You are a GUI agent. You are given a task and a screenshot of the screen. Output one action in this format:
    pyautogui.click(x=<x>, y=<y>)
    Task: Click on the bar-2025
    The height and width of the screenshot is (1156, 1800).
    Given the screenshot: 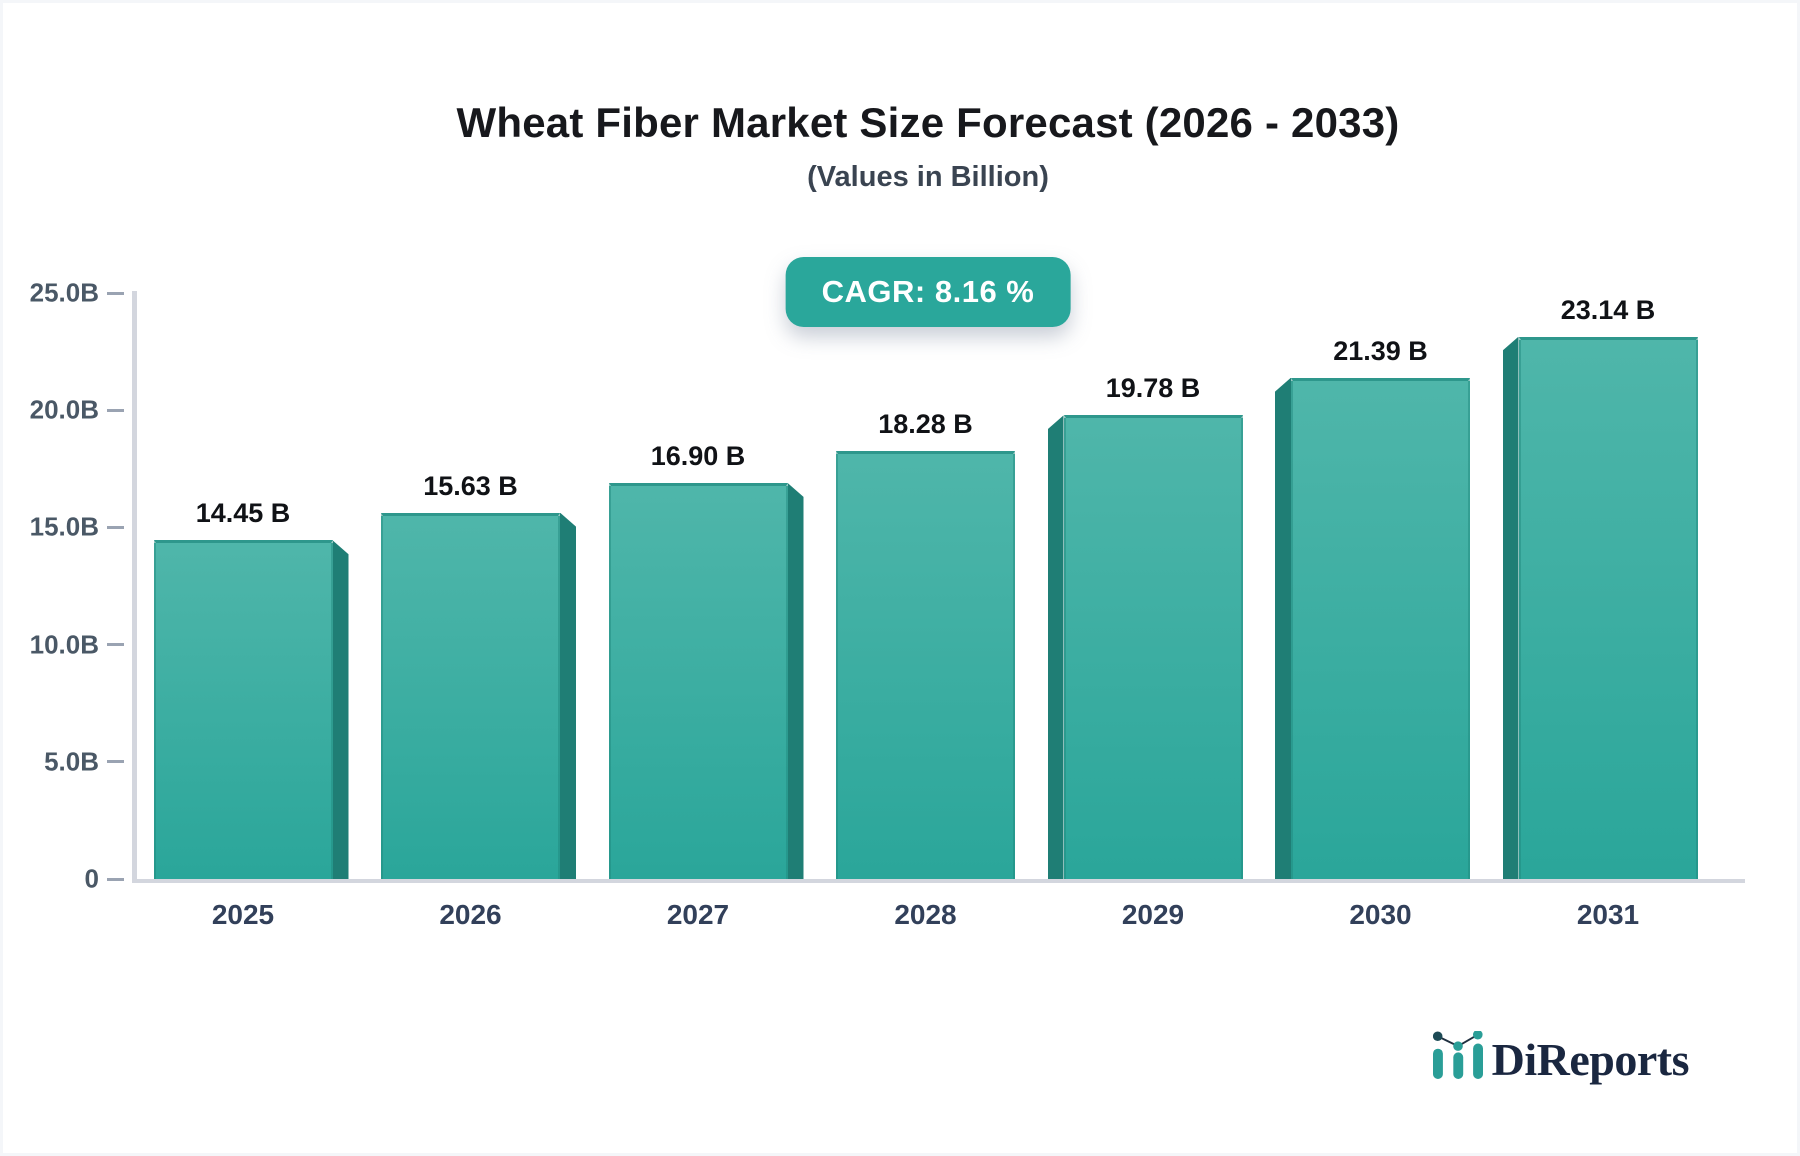 What is the action you would take?
    pyautogui.click(x=243, y=709)
    